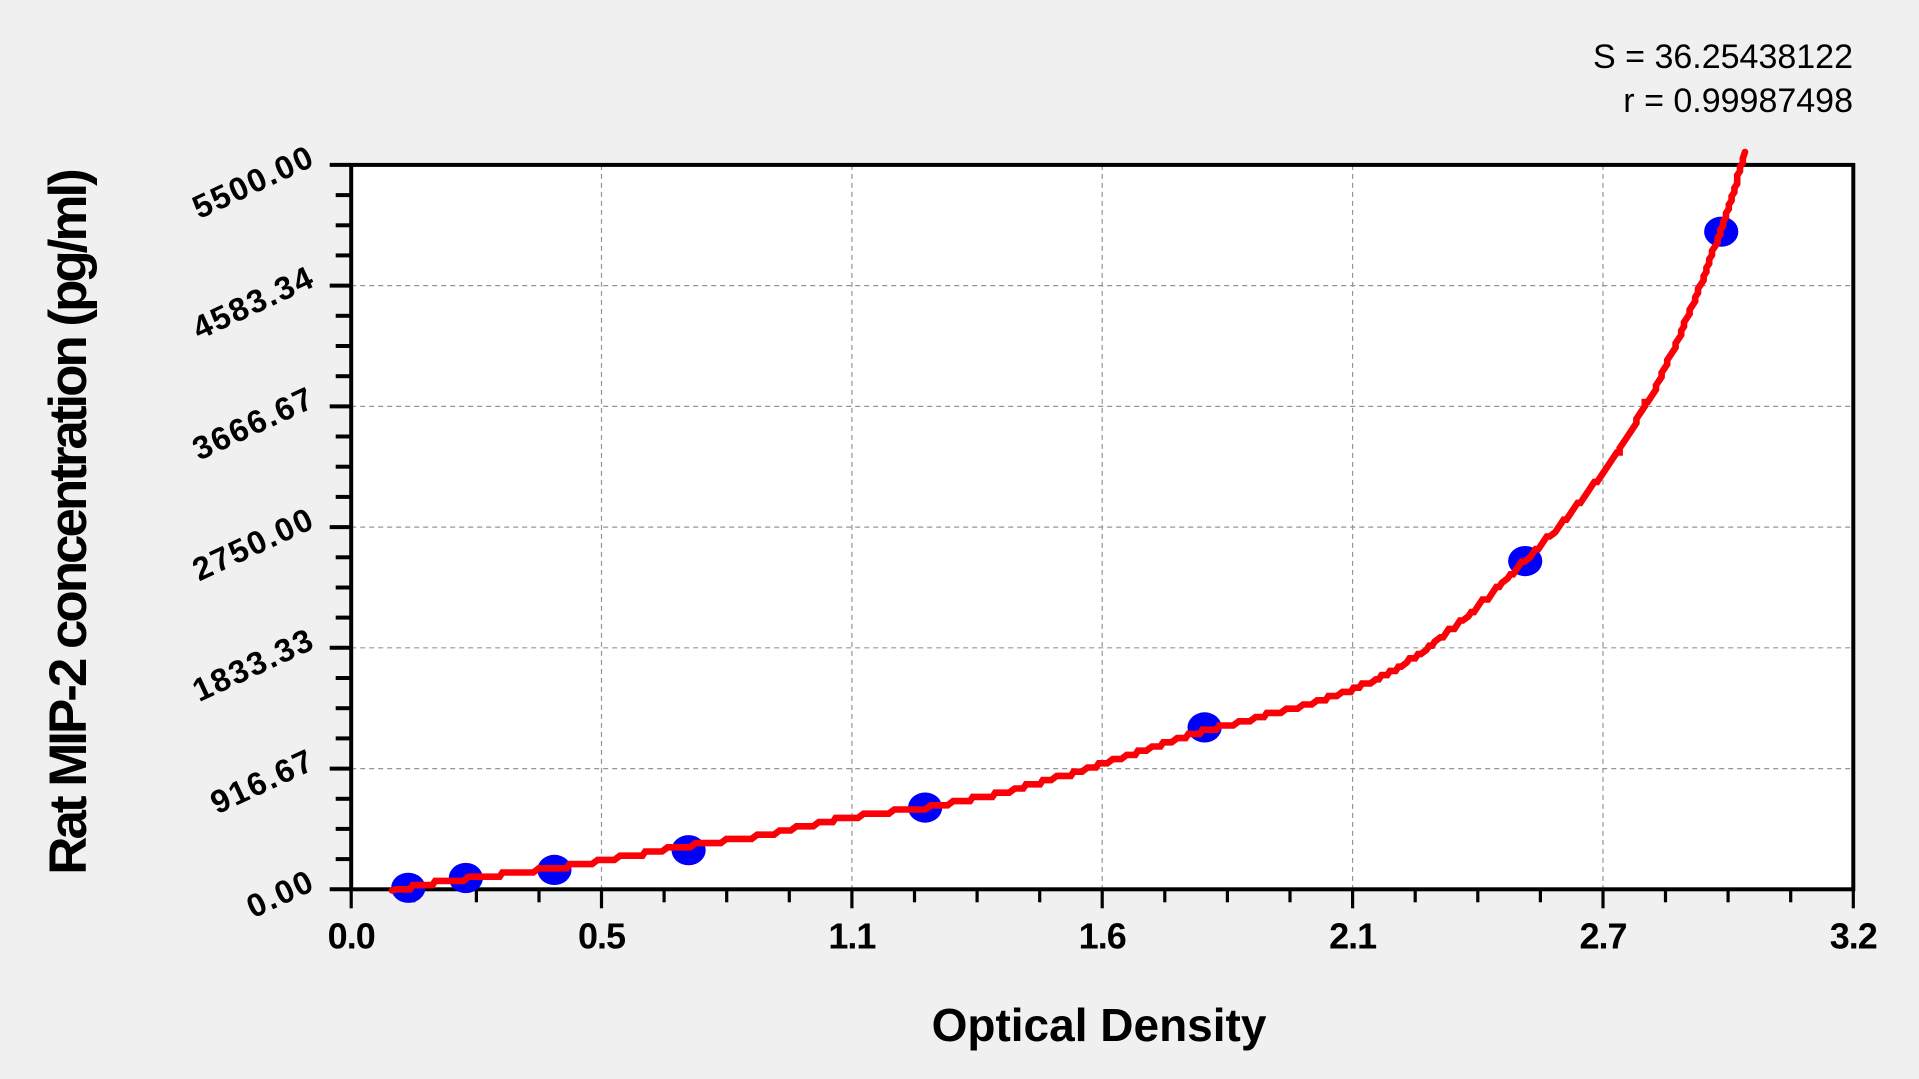 The image size is (1919, 1079). What do you see at coordinates (1853, 936) in the screenshot?
I see `svg-text: 3.2` at bounding box center [1853, 936].